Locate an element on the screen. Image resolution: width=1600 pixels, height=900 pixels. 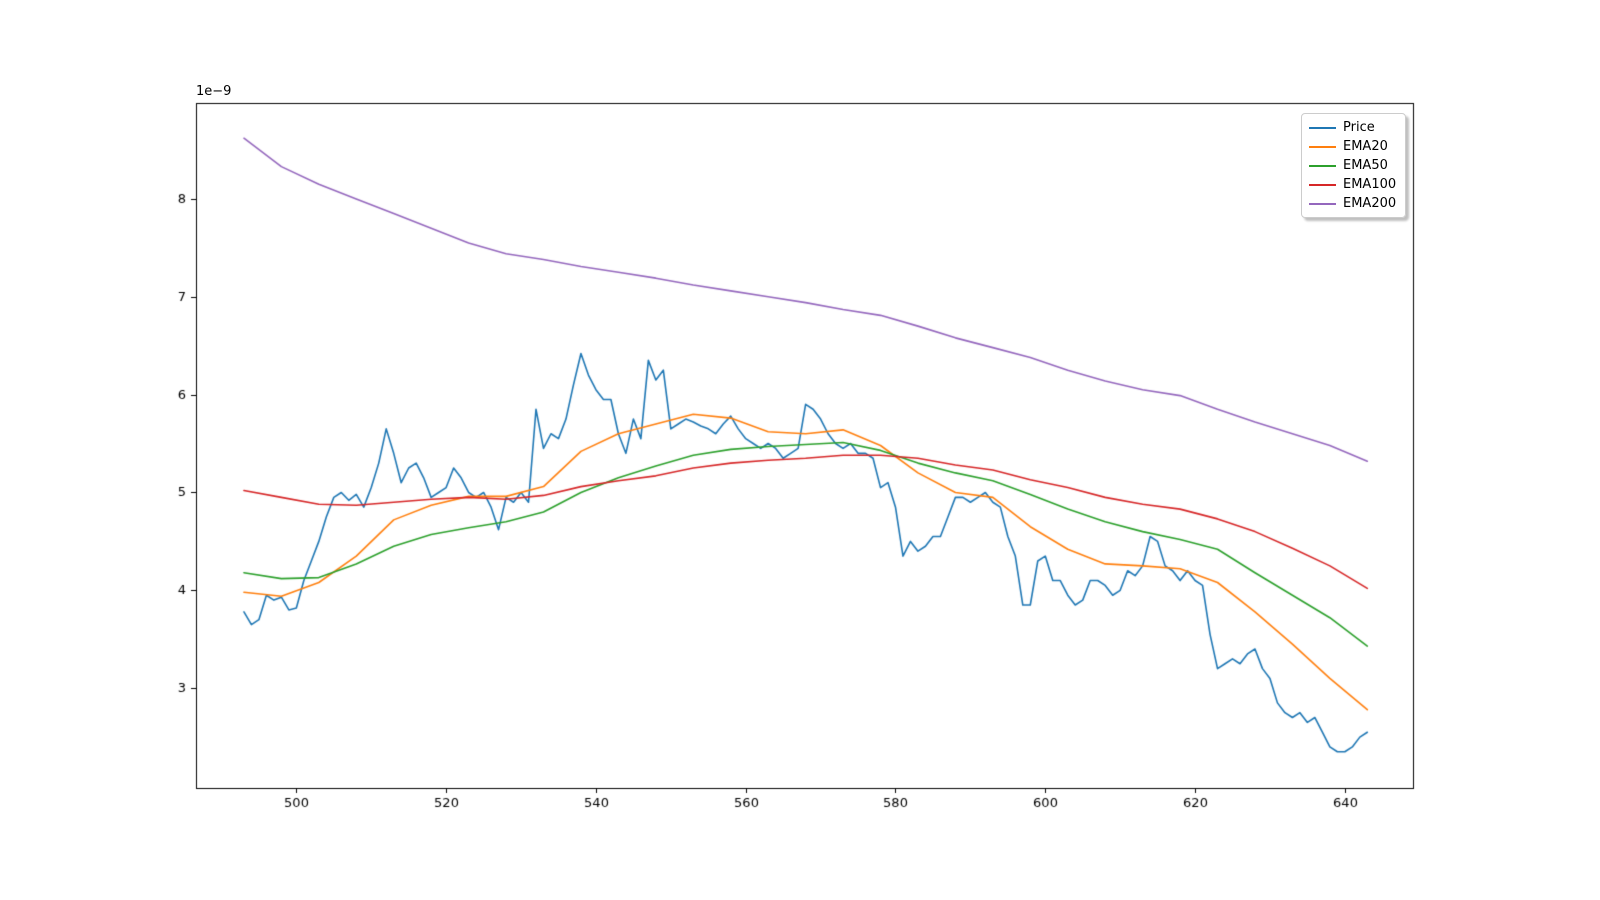
legend-item-ema100: EMA100 is located at coordinates (1352, 184).